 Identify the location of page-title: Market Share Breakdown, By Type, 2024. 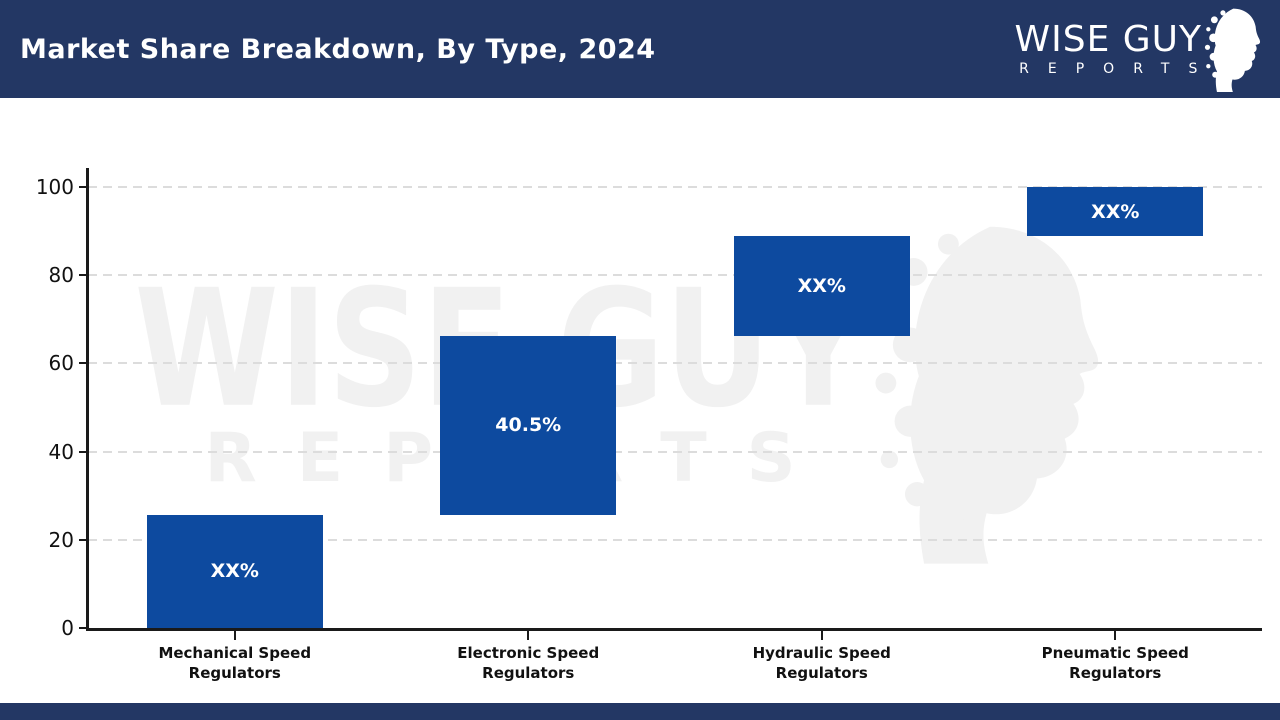
(338, 49).